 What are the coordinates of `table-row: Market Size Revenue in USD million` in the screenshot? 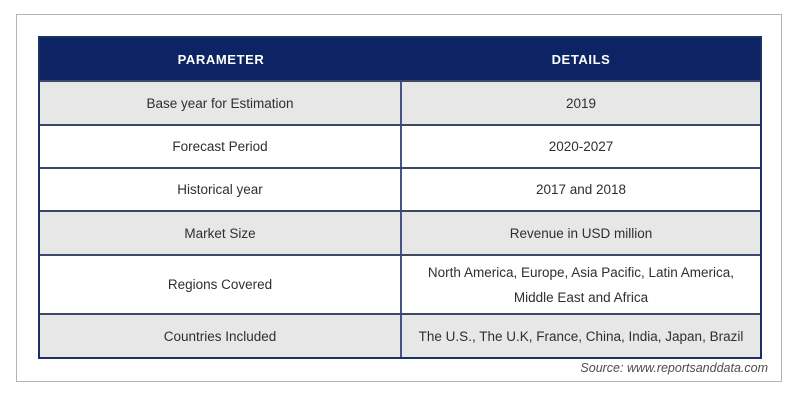 It's located at (400, 232).